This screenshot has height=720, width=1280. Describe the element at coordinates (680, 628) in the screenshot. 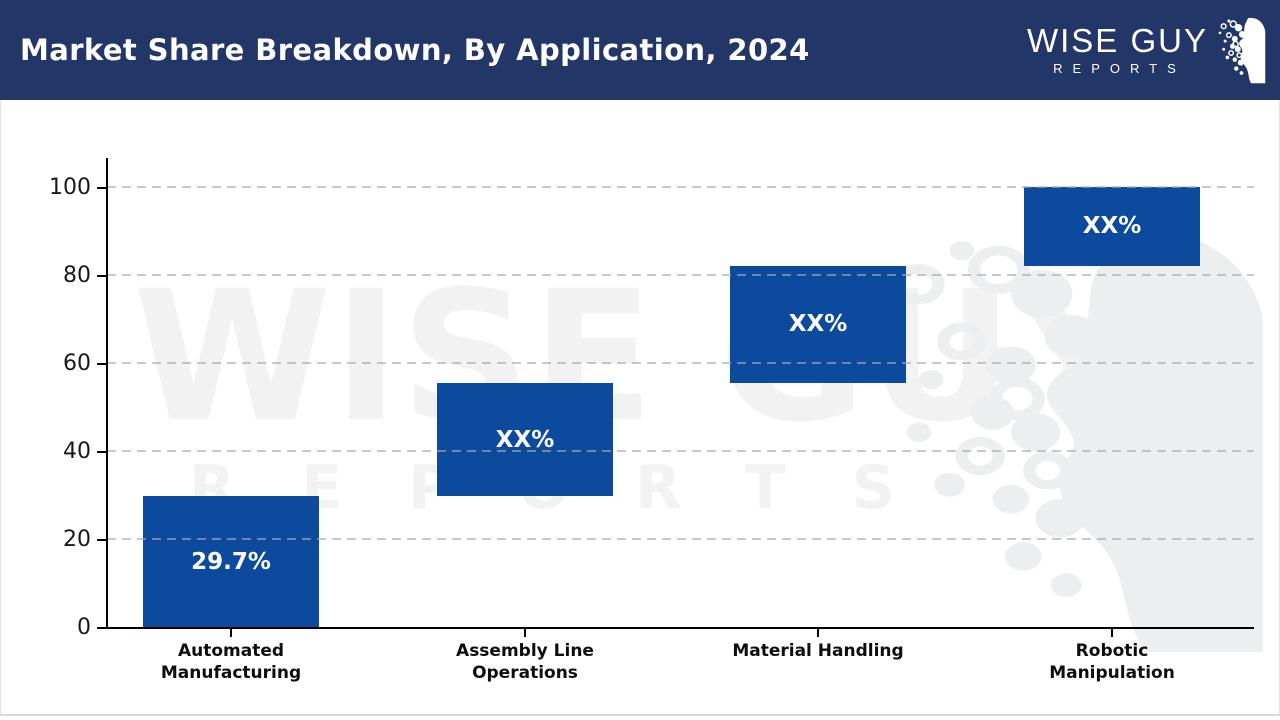

I see `x-axis-line` at that location.